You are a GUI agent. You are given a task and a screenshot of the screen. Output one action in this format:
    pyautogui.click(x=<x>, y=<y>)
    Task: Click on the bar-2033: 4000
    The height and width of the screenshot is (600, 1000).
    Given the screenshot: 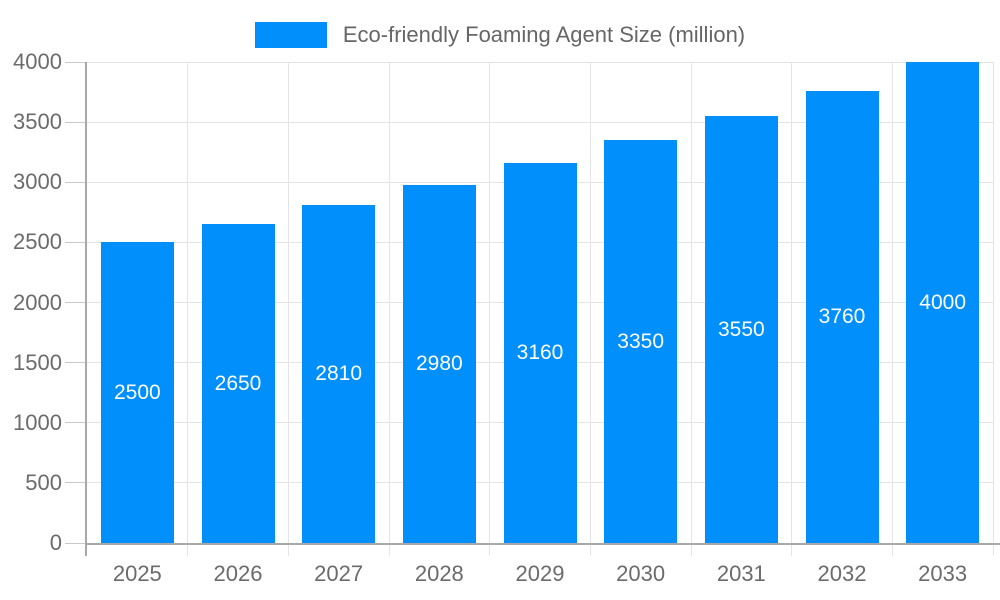 What is the action you would take?
    pyautogui.click(x=943, y=302)
    